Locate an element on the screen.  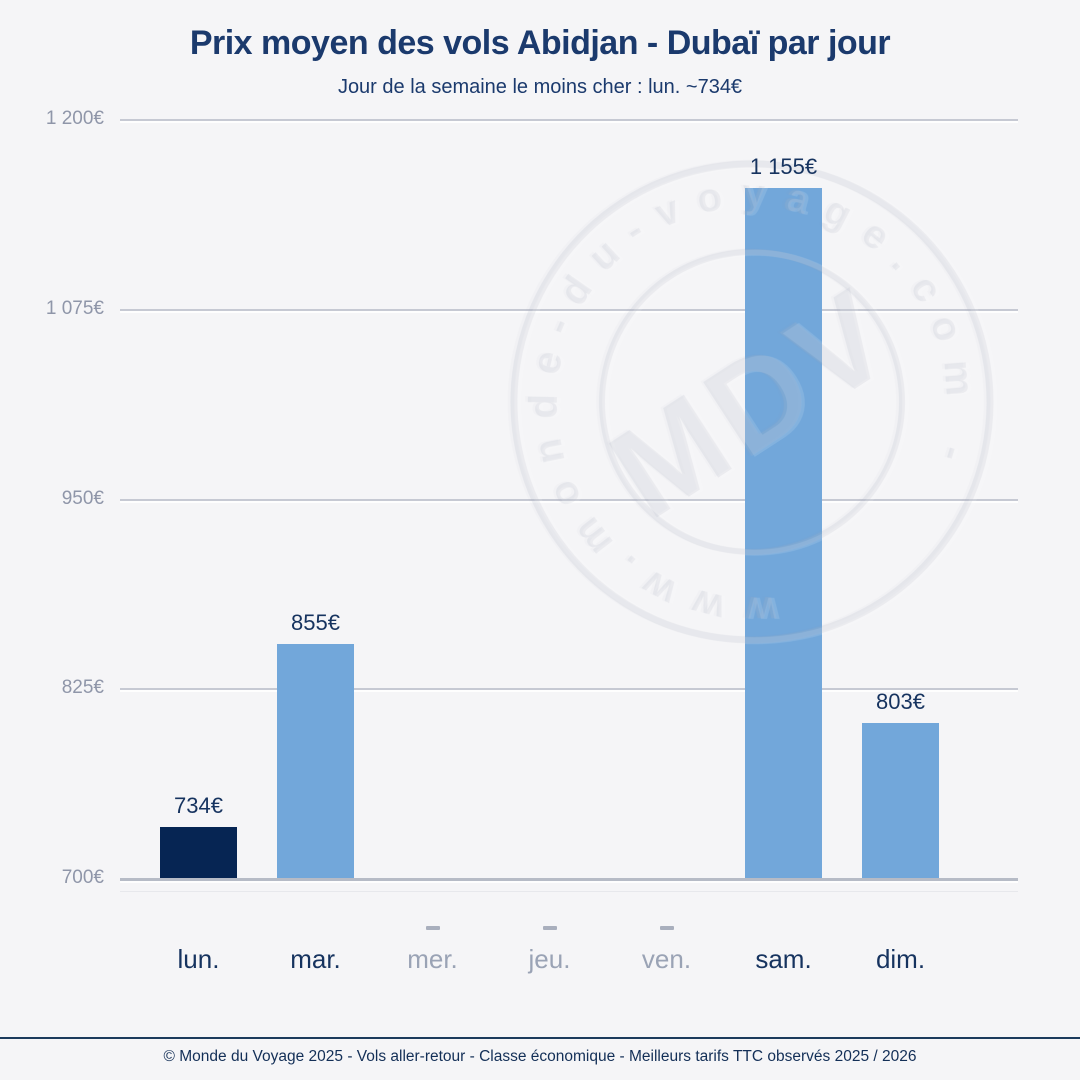
y-axis-tick-label: 700€ is located at coordinates (82, 877).